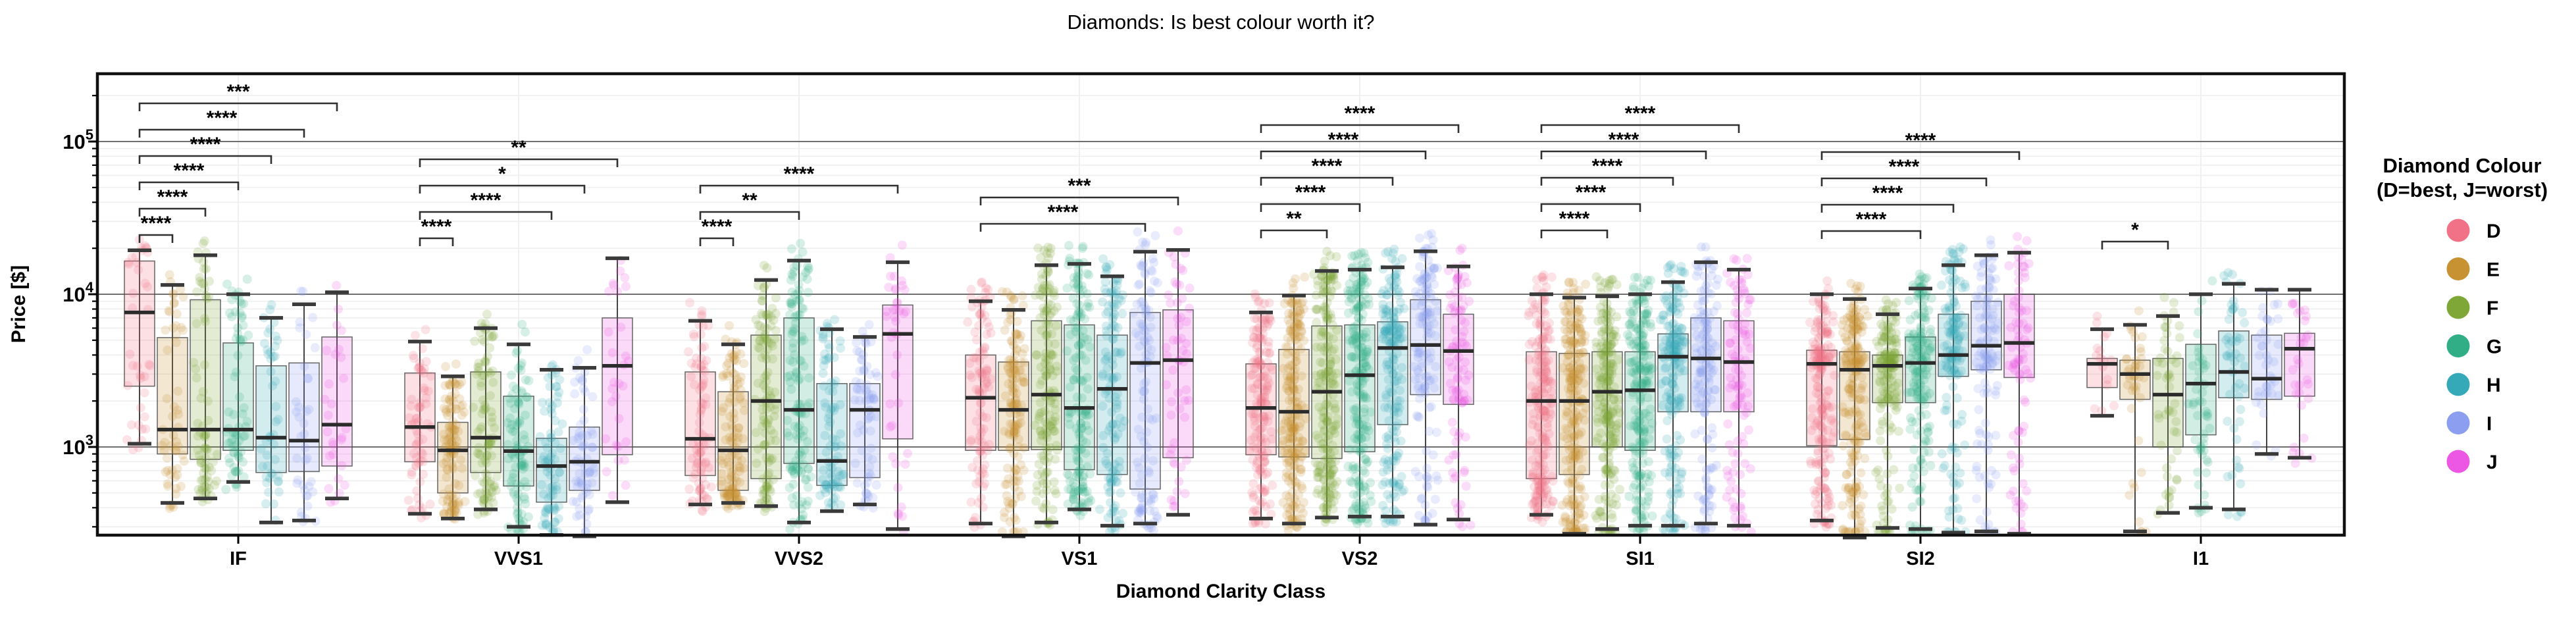 Image resolution: width=2576 pixels, height=626 pixels. What do you see at coordinates (1607, 171) in the screenshot?
I see `sig-bracket-SI1-D-H: ****` at bounding box center [1607, 171].